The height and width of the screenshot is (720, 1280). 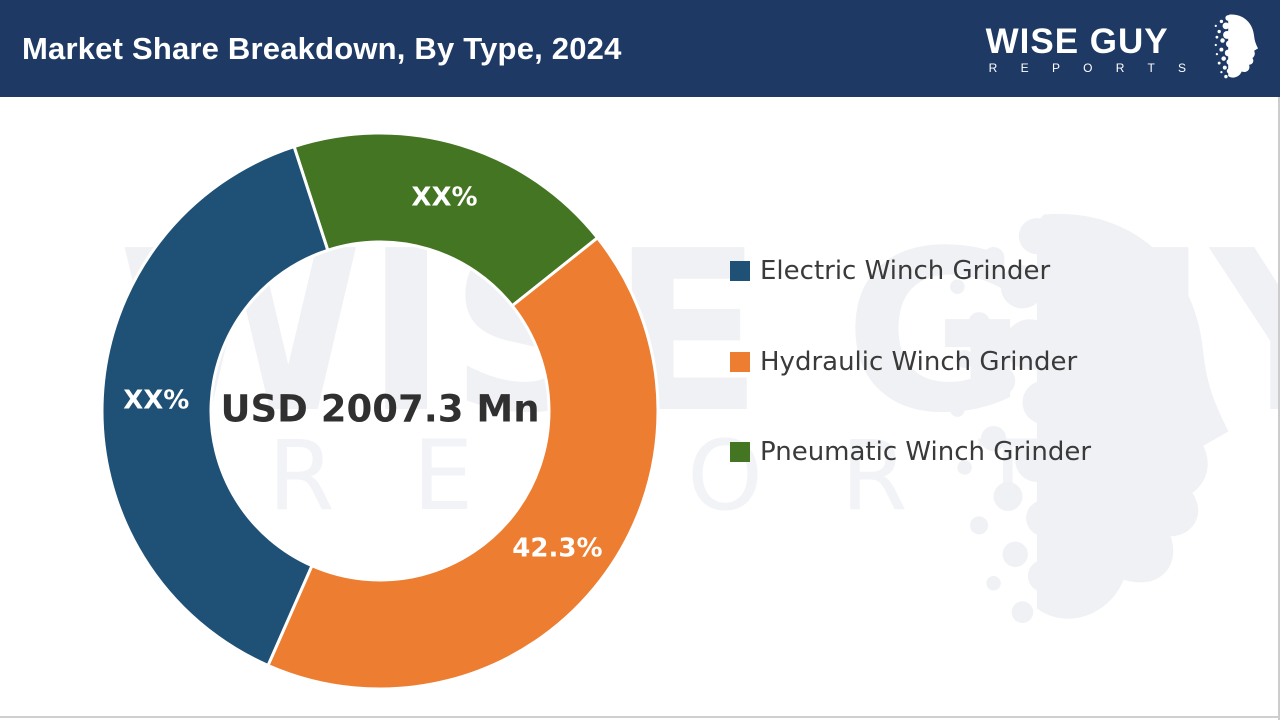 I want to click on legend-swatch-hydraulic, so click(x=740, y=362).